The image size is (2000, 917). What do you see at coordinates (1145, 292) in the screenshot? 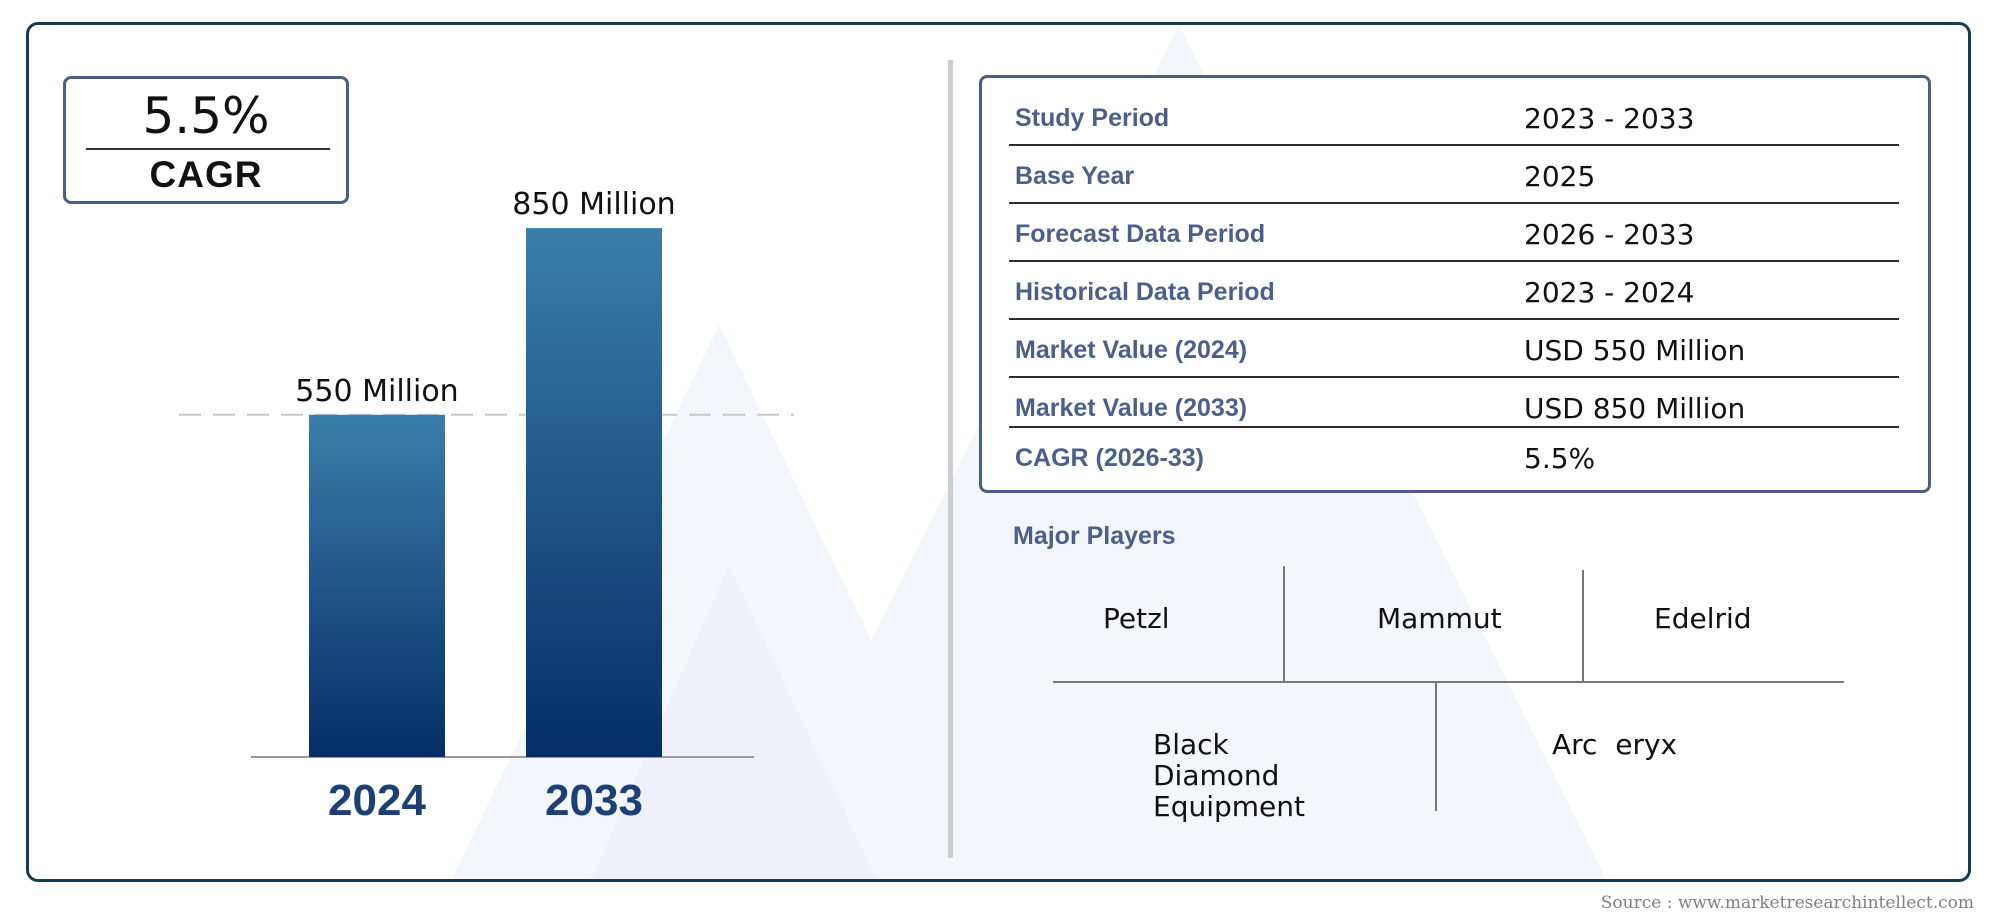
I see `table-row-label: Historical Data Period` at bounding box center [1145, 292].